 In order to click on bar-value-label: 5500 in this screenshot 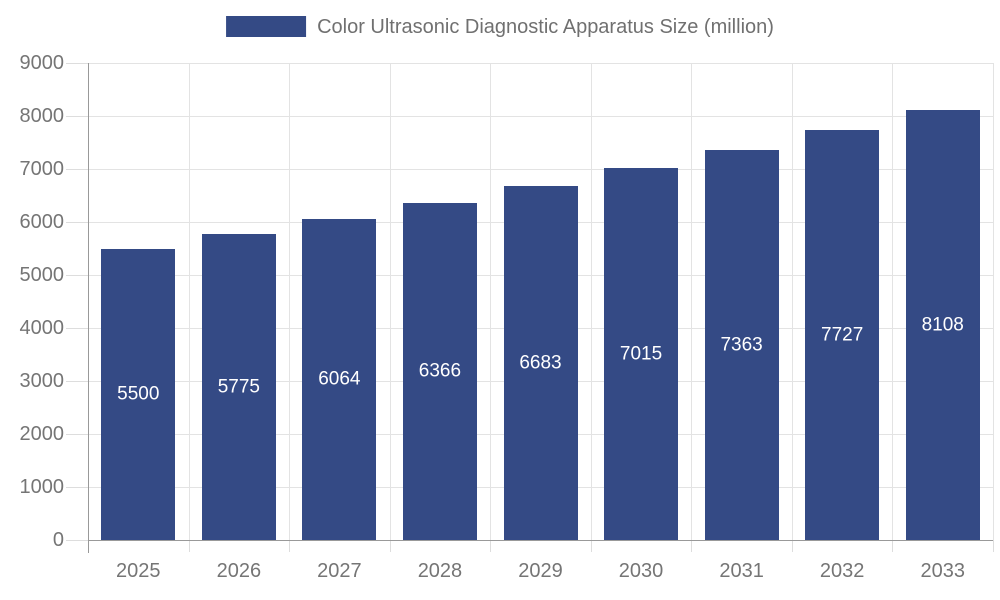, I will do `click(138, 394)`.